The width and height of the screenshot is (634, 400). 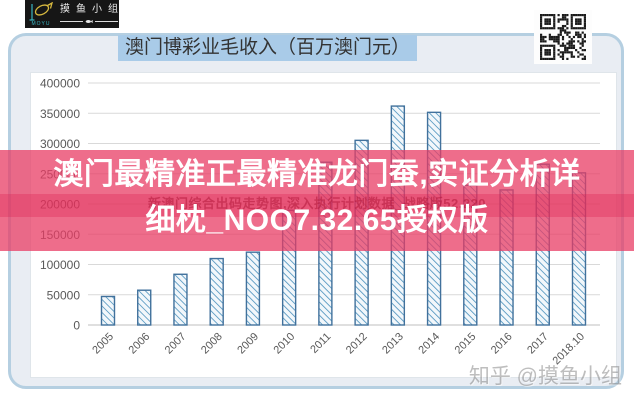 What do you see at coordinates (103, 344) in the screenshot?
I see `x-tick-label: 2005` at bounding box center [103, 344].